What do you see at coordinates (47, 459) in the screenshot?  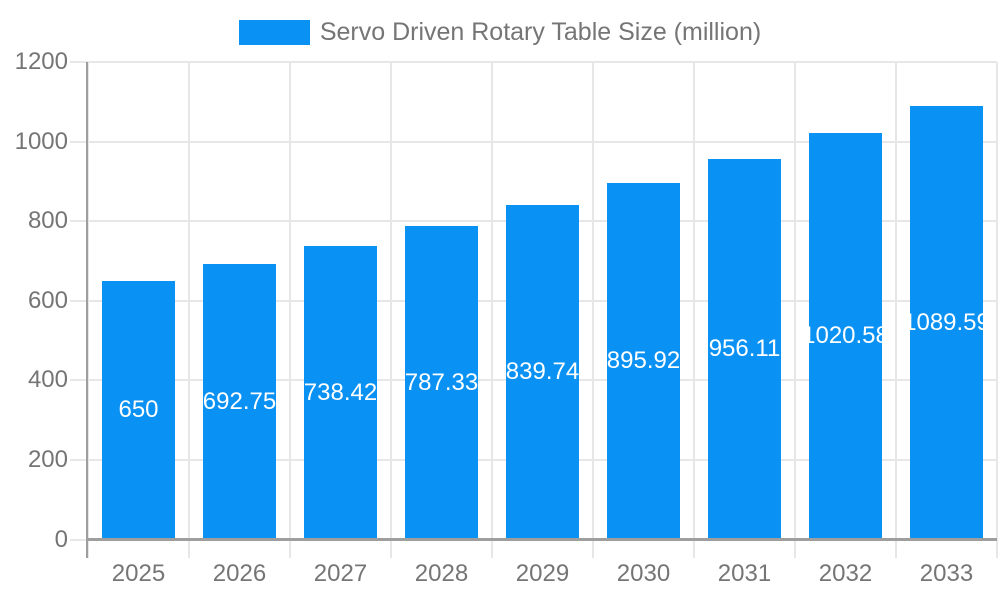 I see `y-axis-tick-label: 200` at bounding box center [47, 459].